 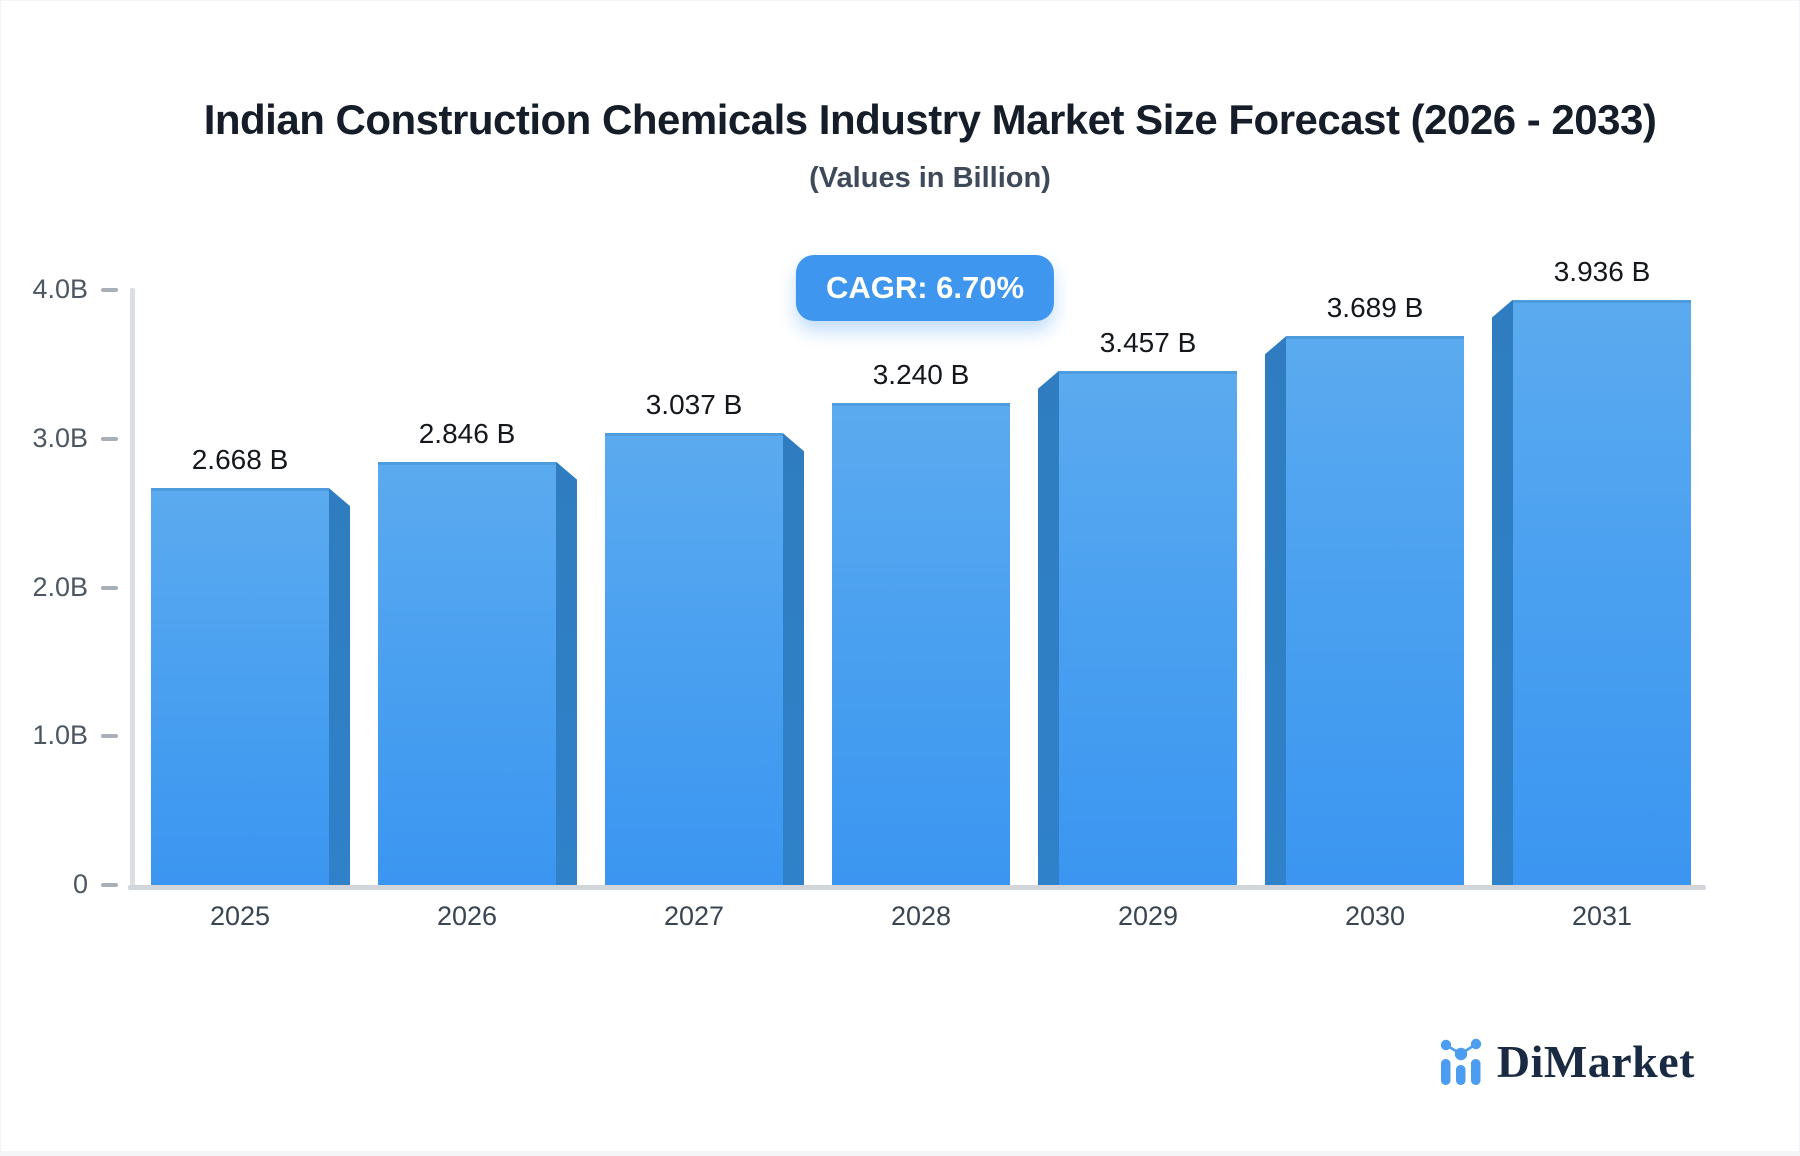 I want to click on y-tick-label: 3.0B, so click(x=60, y=437).